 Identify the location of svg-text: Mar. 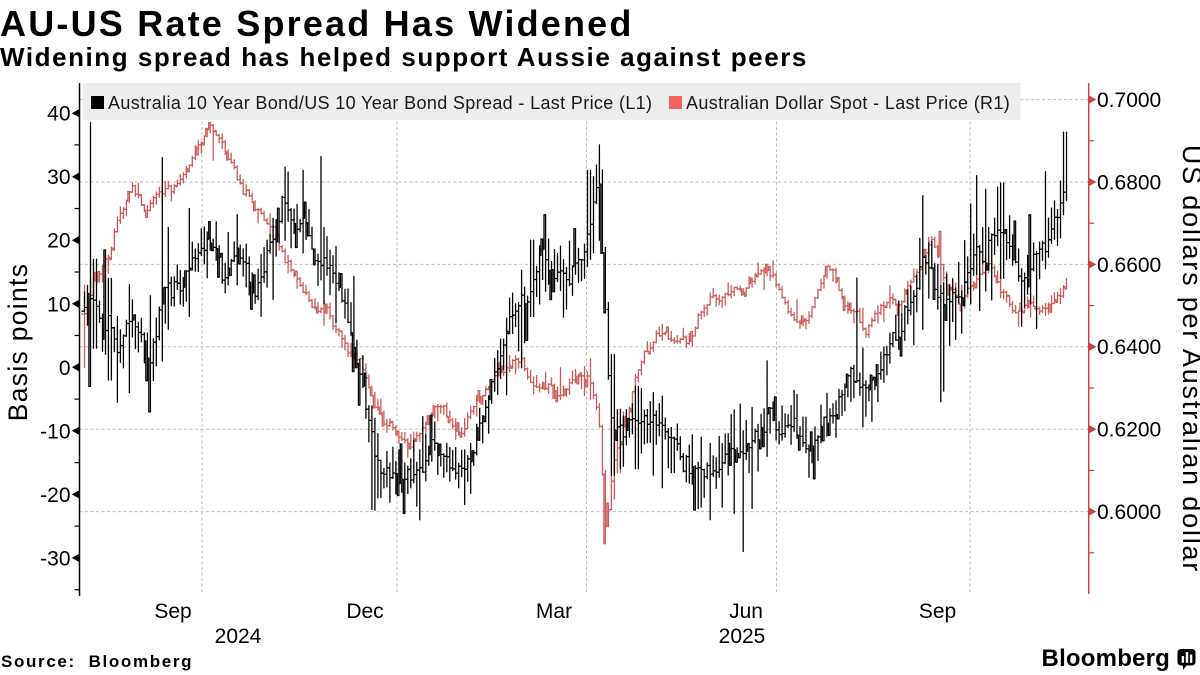
(554, 611).